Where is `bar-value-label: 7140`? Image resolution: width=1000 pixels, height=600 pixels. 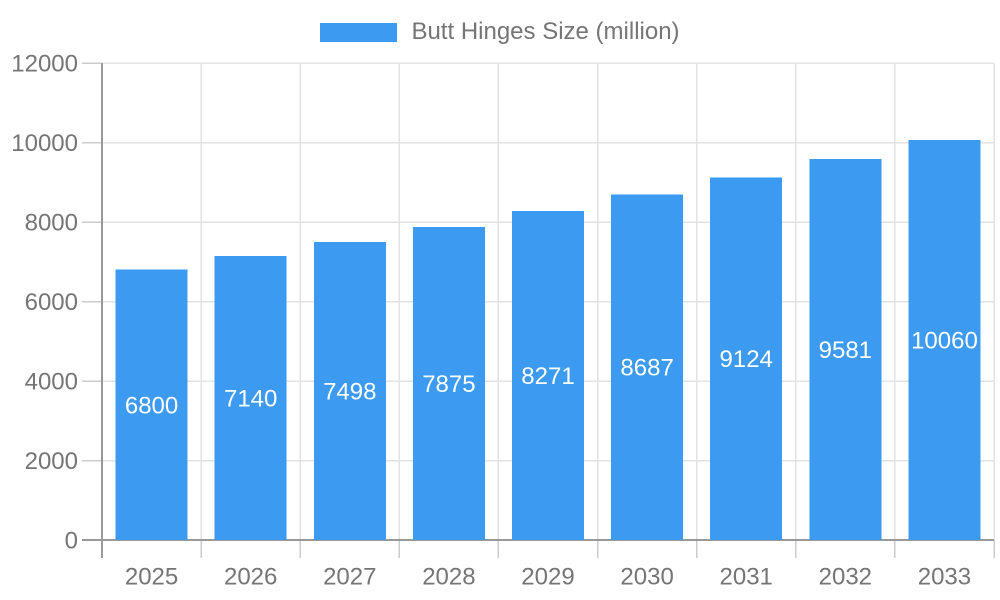
bar-value-label: 7140 is located at coordinates (250, 398).